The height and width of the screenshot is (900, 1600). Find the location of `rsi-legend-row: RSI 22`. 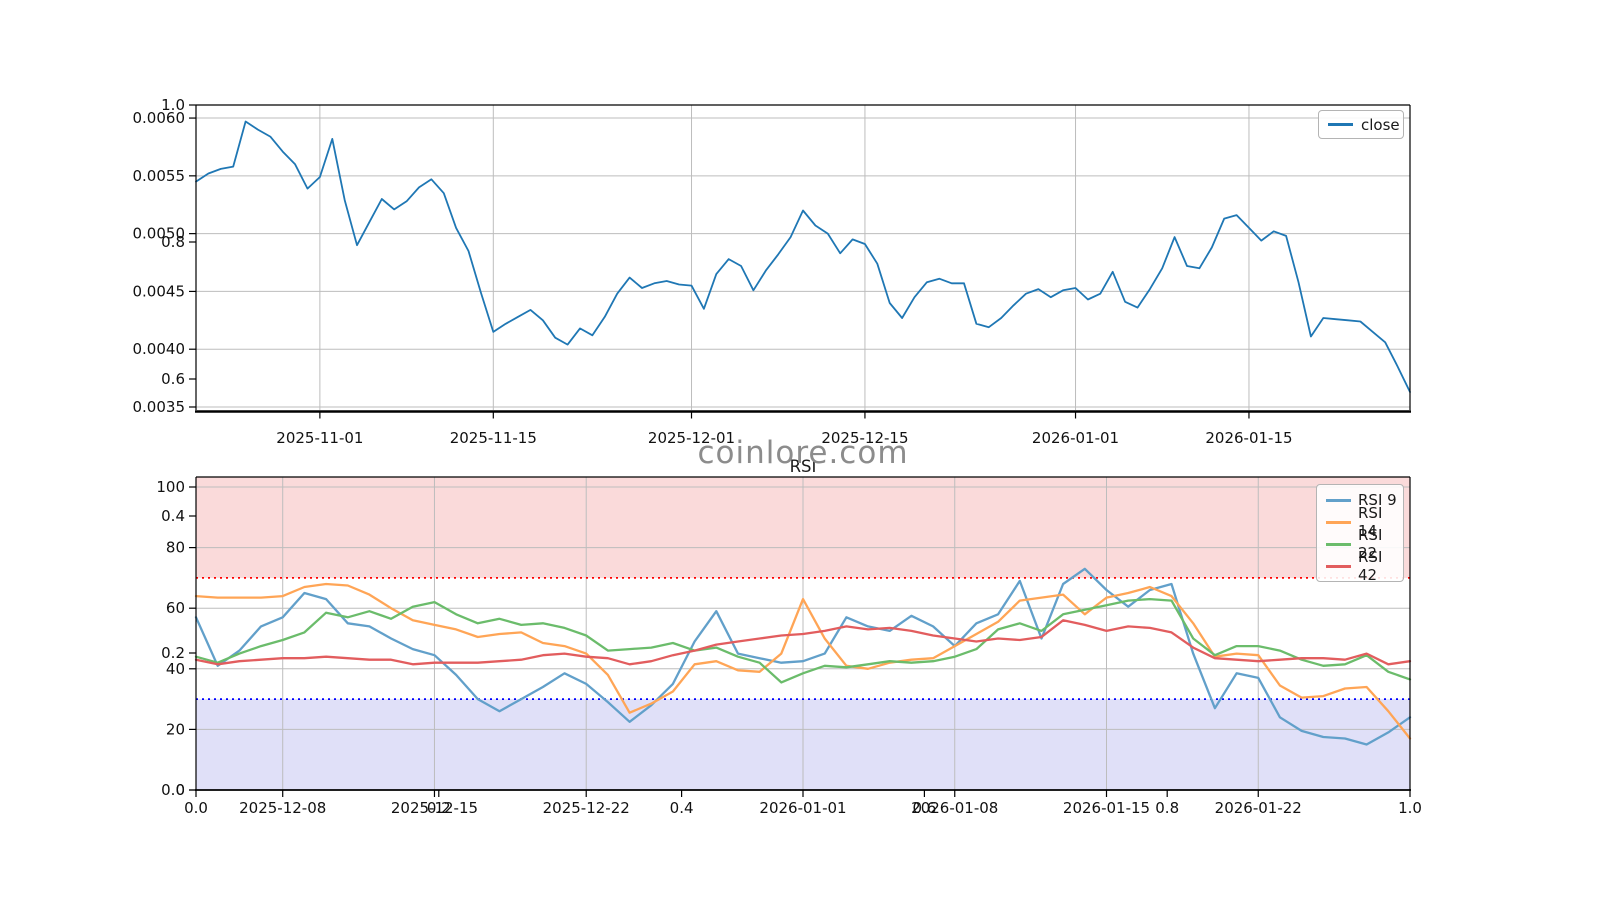

rsi-legend-row: RSI 22 is located at coordinates (1364, 544).